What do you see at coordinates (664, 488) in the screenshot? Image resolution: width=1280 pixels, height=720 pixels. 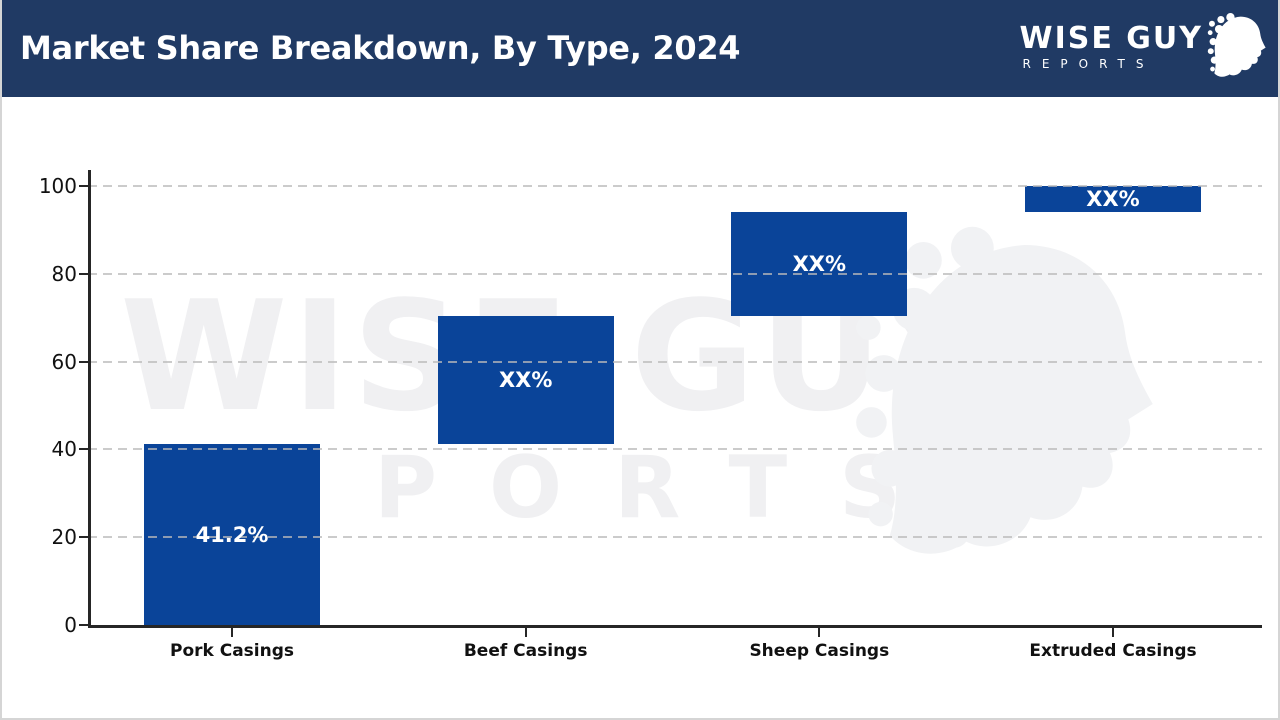 I see `watermark-text-line2: PORTS` at bounding box center [664, 488].